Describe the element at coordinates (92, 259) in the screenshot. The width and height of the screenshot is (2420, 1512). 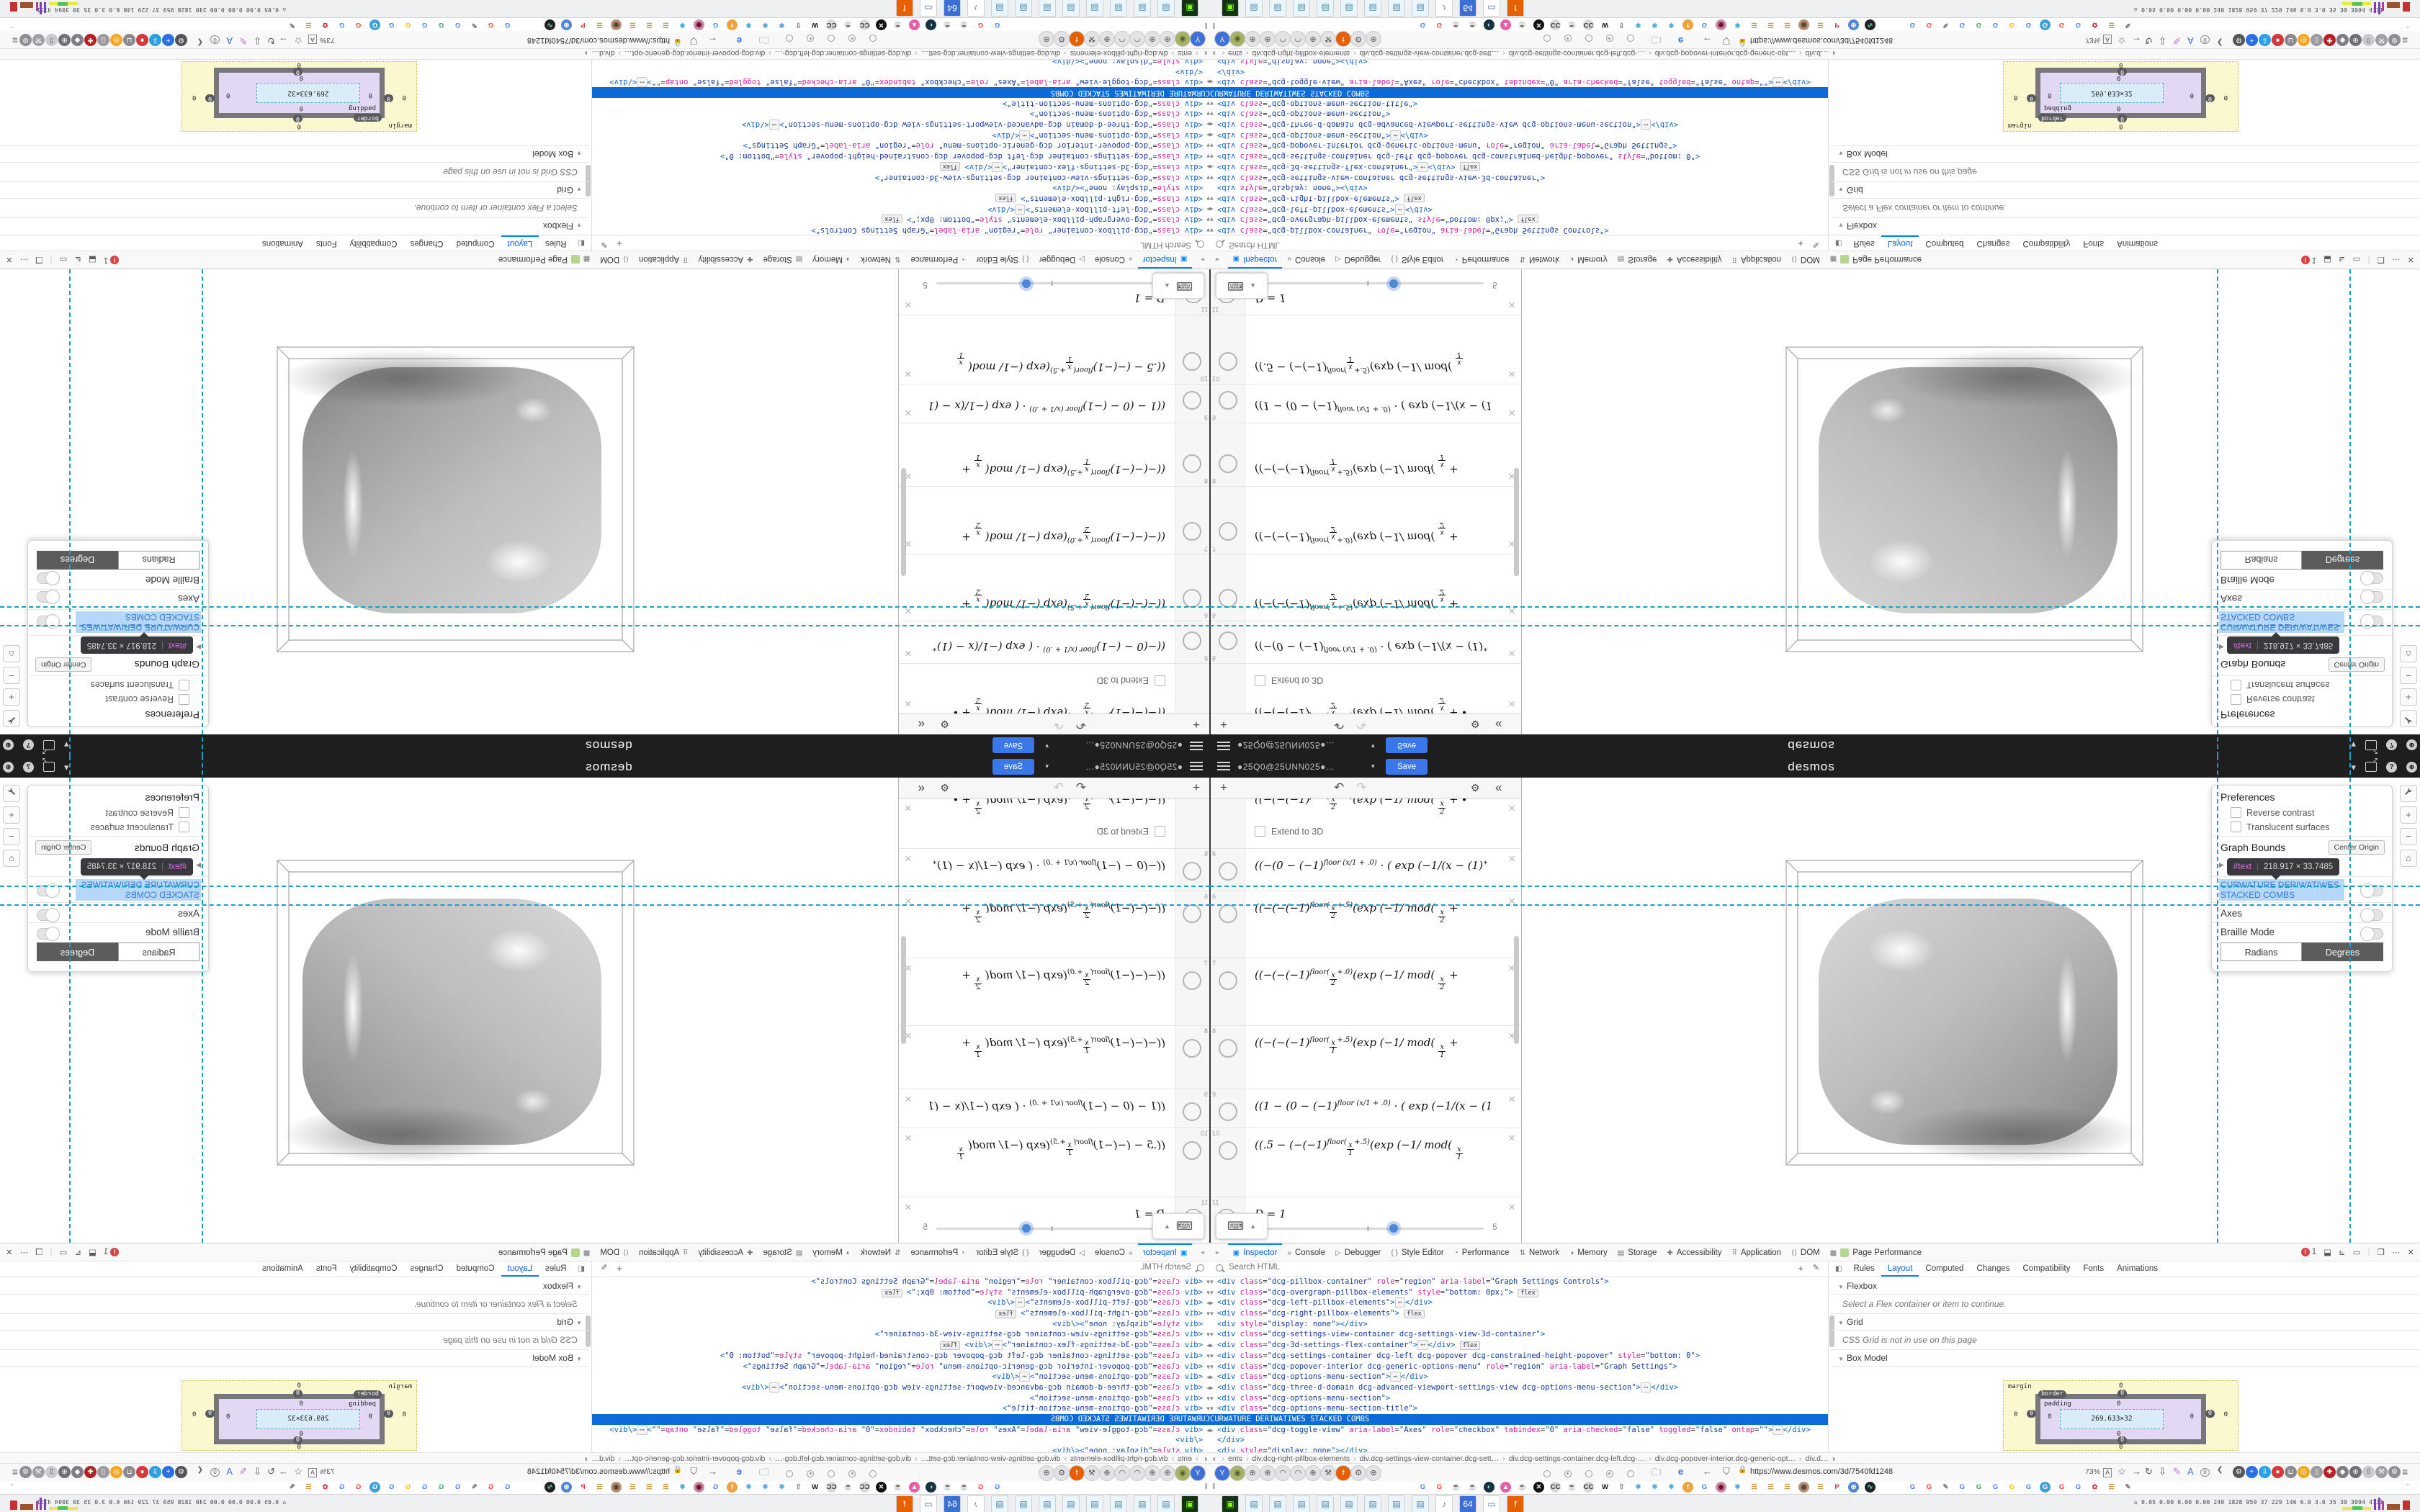
I see `screenshot-icon: ⬓` at that location.